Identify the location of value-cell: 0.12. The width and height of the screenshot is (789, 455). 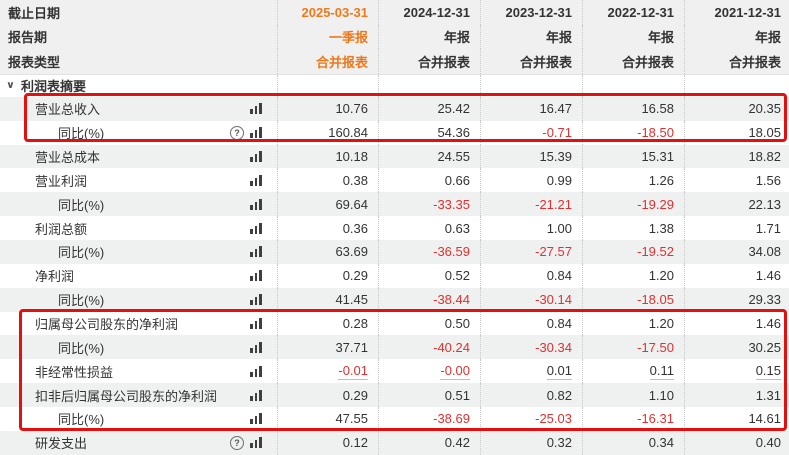
(327, 442).